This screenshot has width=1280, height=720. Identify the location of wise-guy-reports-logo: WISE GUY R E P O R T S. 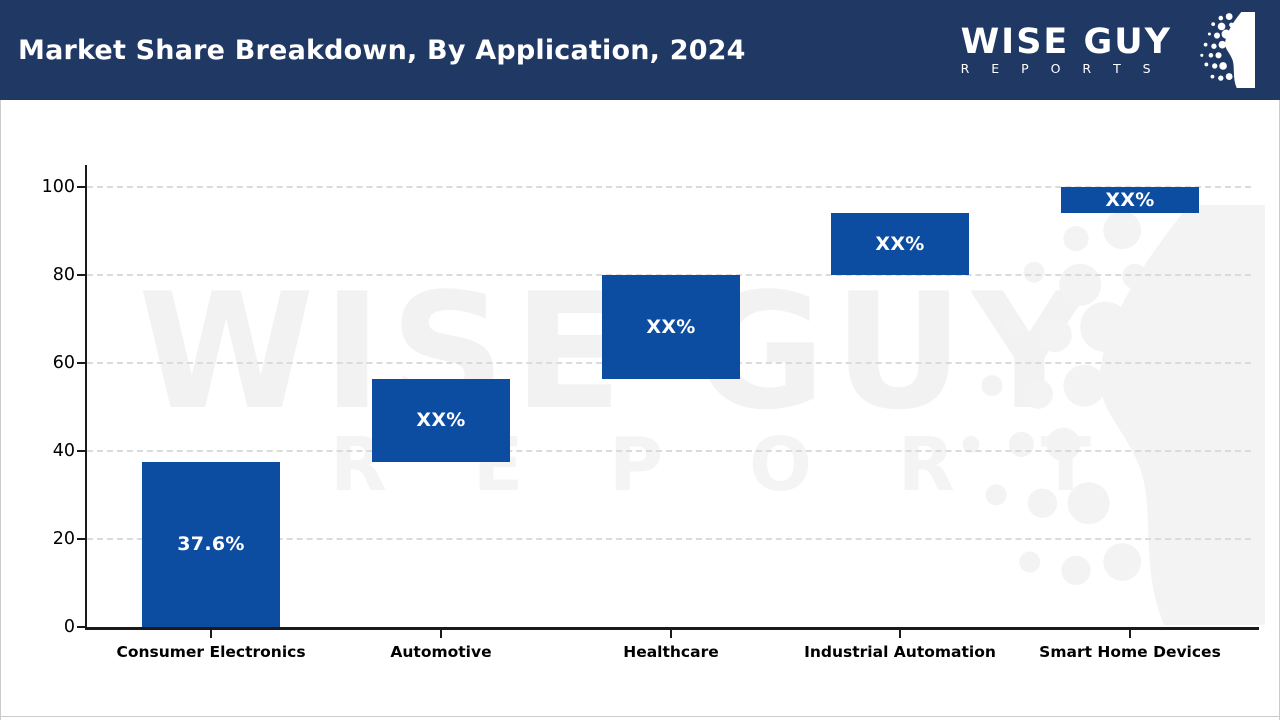
(1109, 50).